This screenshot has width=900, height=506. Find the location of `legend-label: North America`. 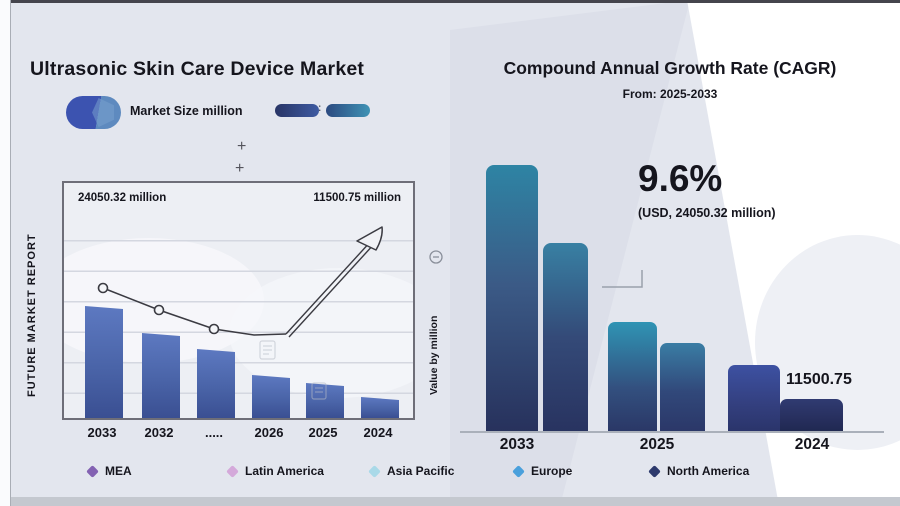

legend-label: North America is located at coordinates (708, 471).